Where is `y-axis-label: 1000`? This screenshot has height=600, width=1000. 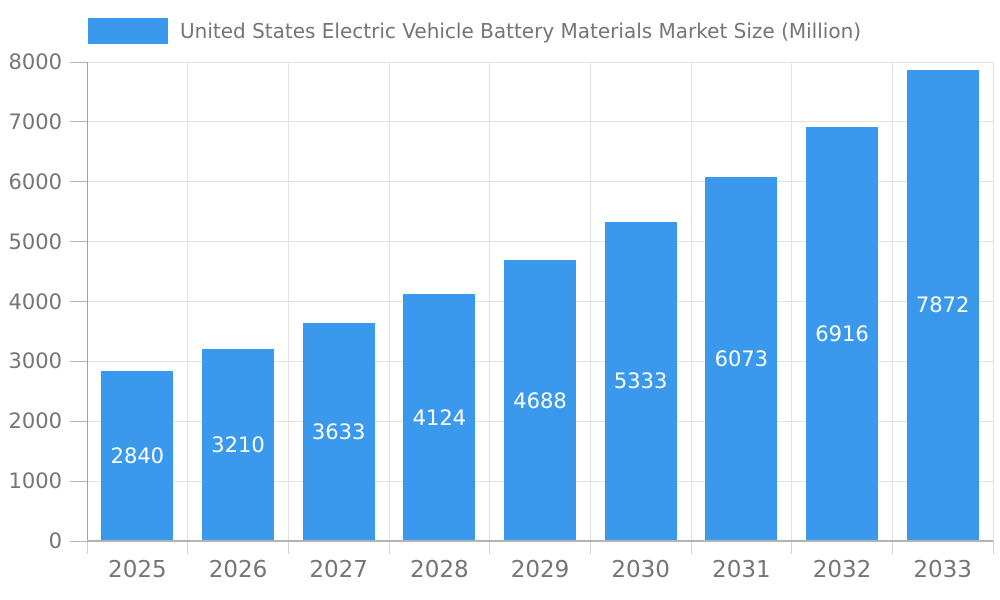
y-axis-label: 1000 is located at coordinates (35, 481).